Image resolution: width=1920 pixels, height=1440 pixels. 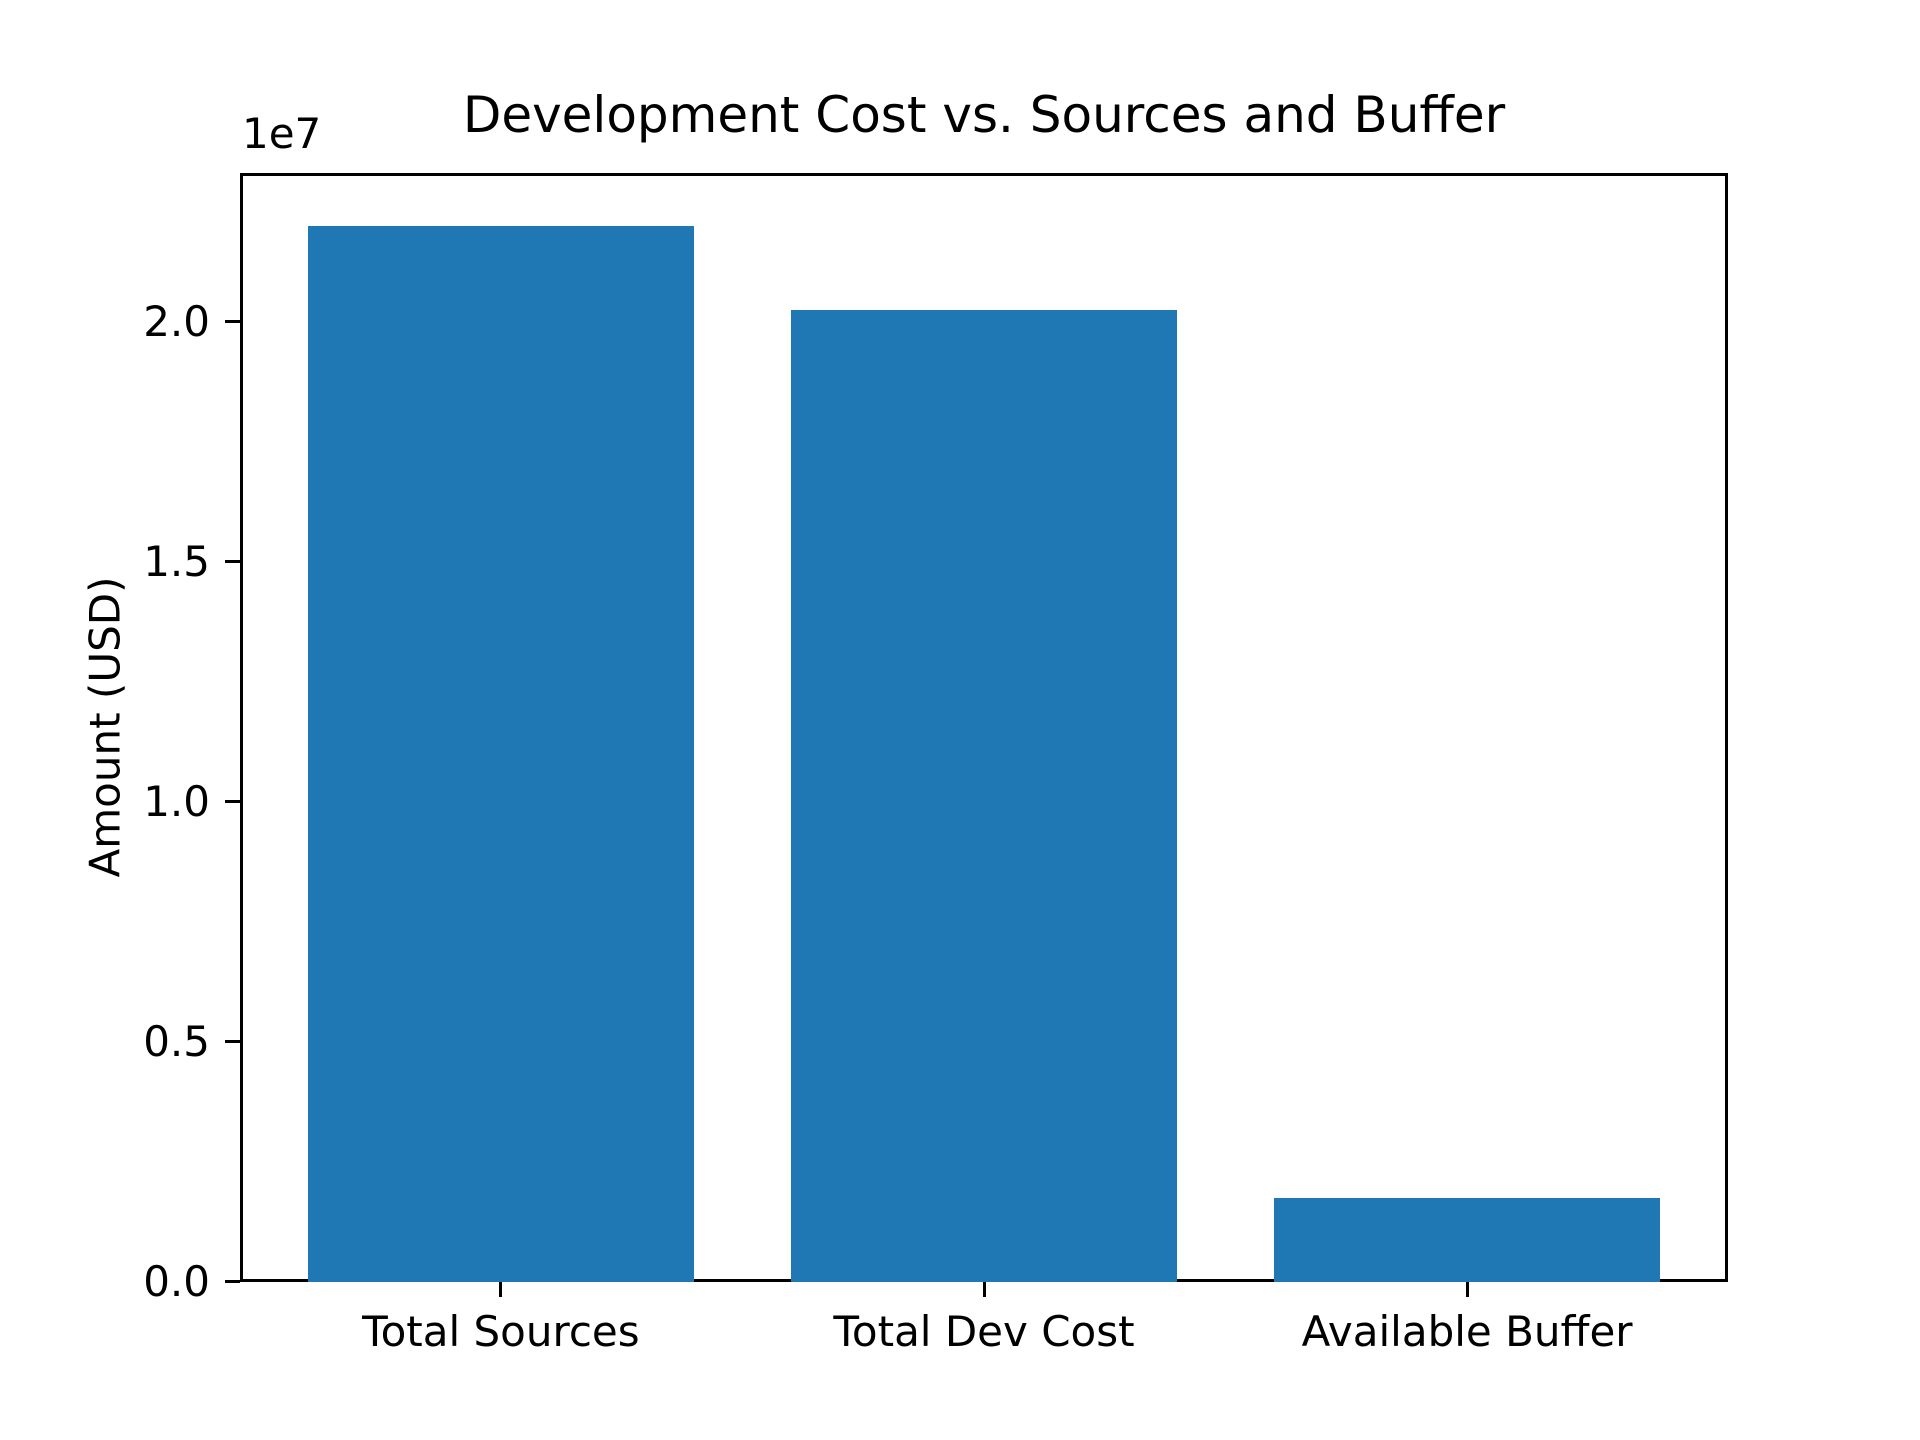 I want to click on y-axis-offset-text: 1e7, so click(x=282, y=133).